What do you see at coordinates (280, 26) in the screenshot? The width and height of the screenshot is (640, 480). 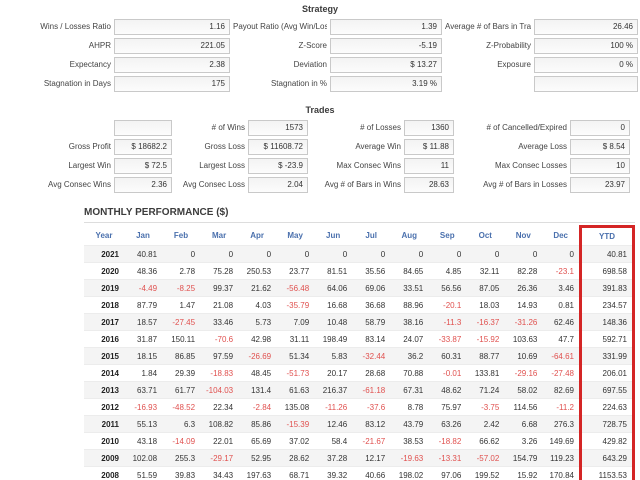 I see `metric-label: Payout Ratio (Avg Win/Loss)` at bounding box center [280, 26].